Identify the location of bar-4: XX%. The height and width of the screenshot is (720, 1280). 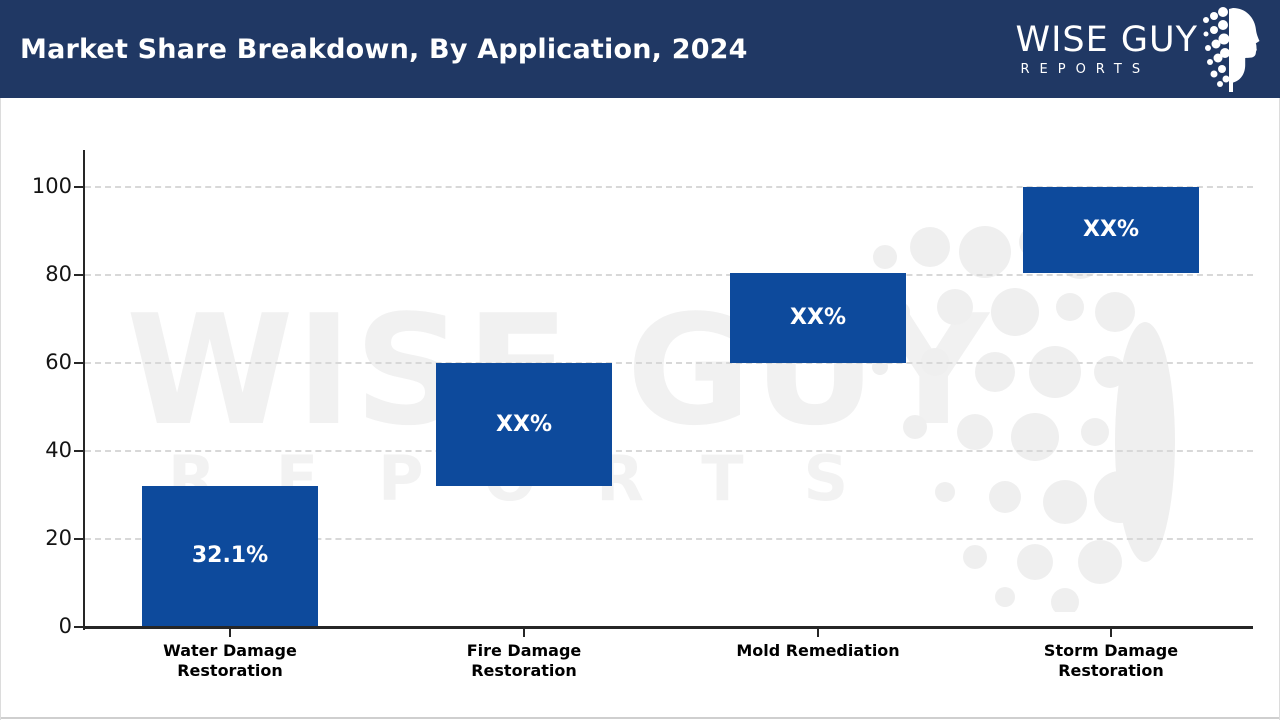
(1111, 230).